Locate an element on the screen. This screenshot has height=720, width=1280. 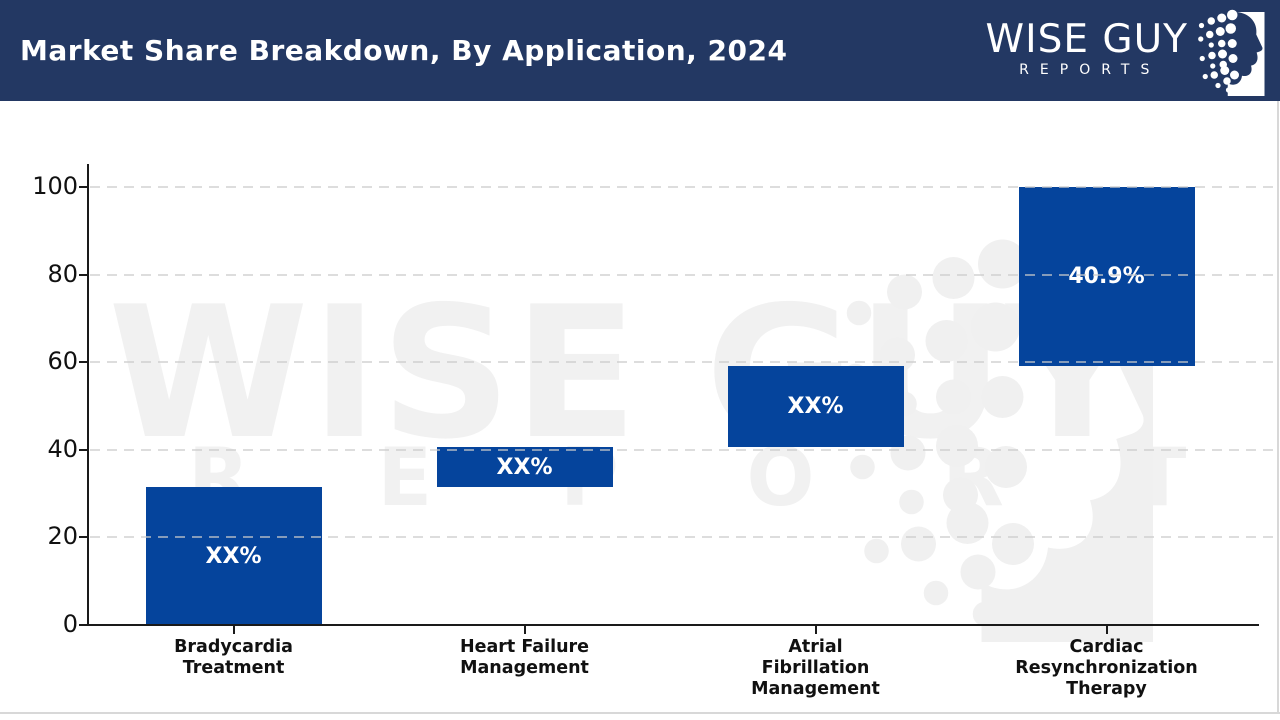
dotted-head-icon is located at coordinates (1231, 52).